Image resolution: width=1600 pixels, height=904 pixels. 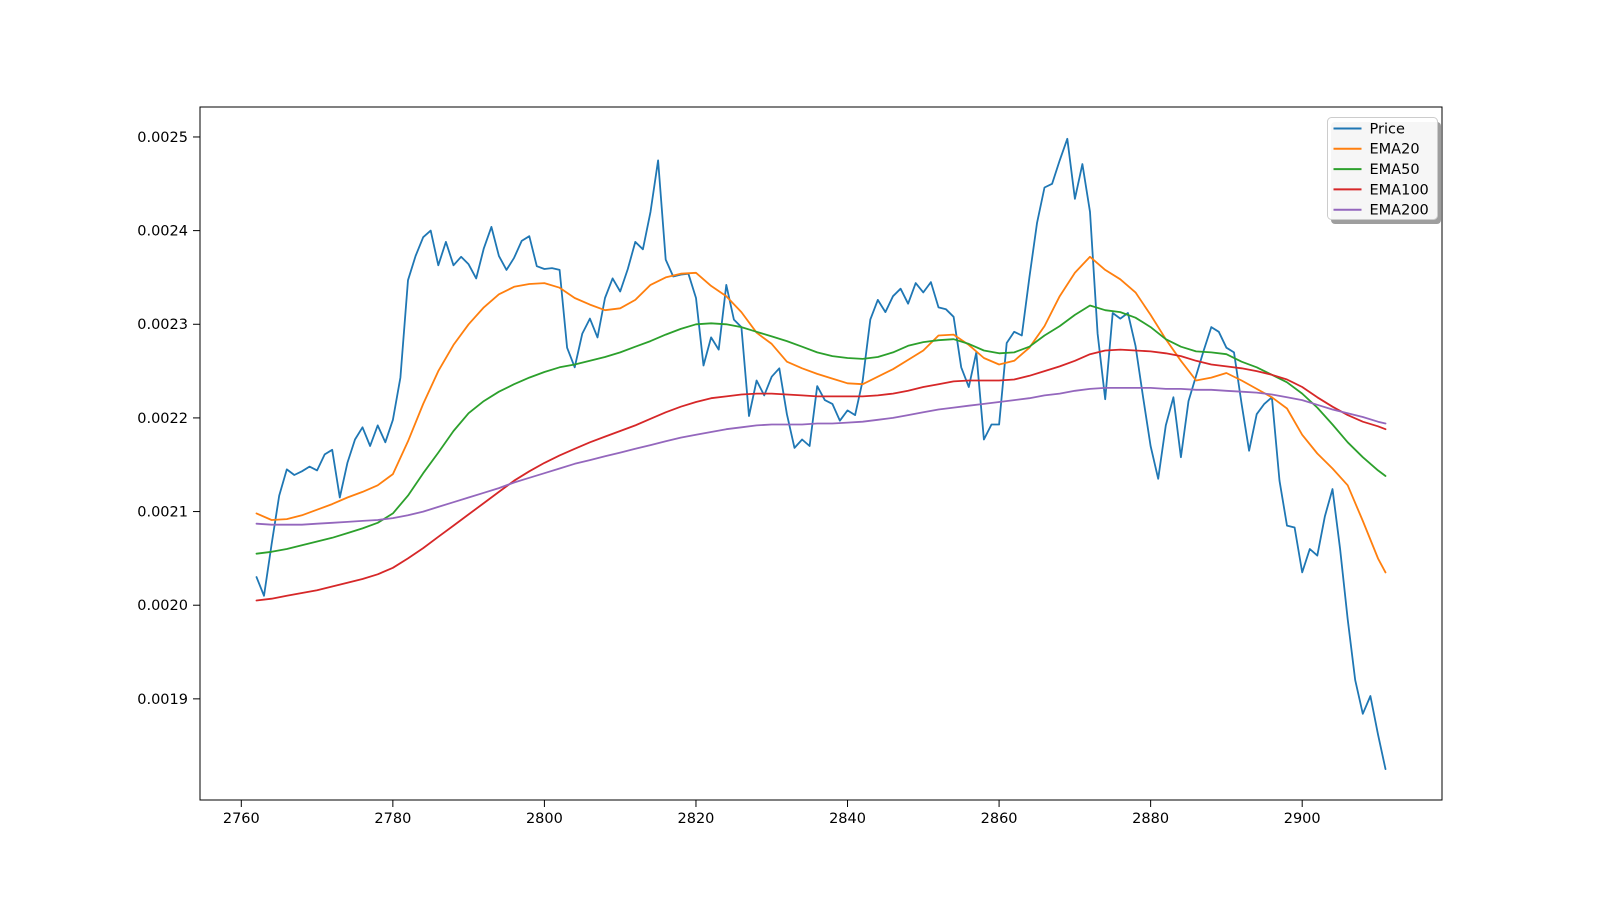 What do you see at coordinates (1302, 819) in the screenshot?
I see `x-tick-label: 2900` at bounding box center [1302, 819].